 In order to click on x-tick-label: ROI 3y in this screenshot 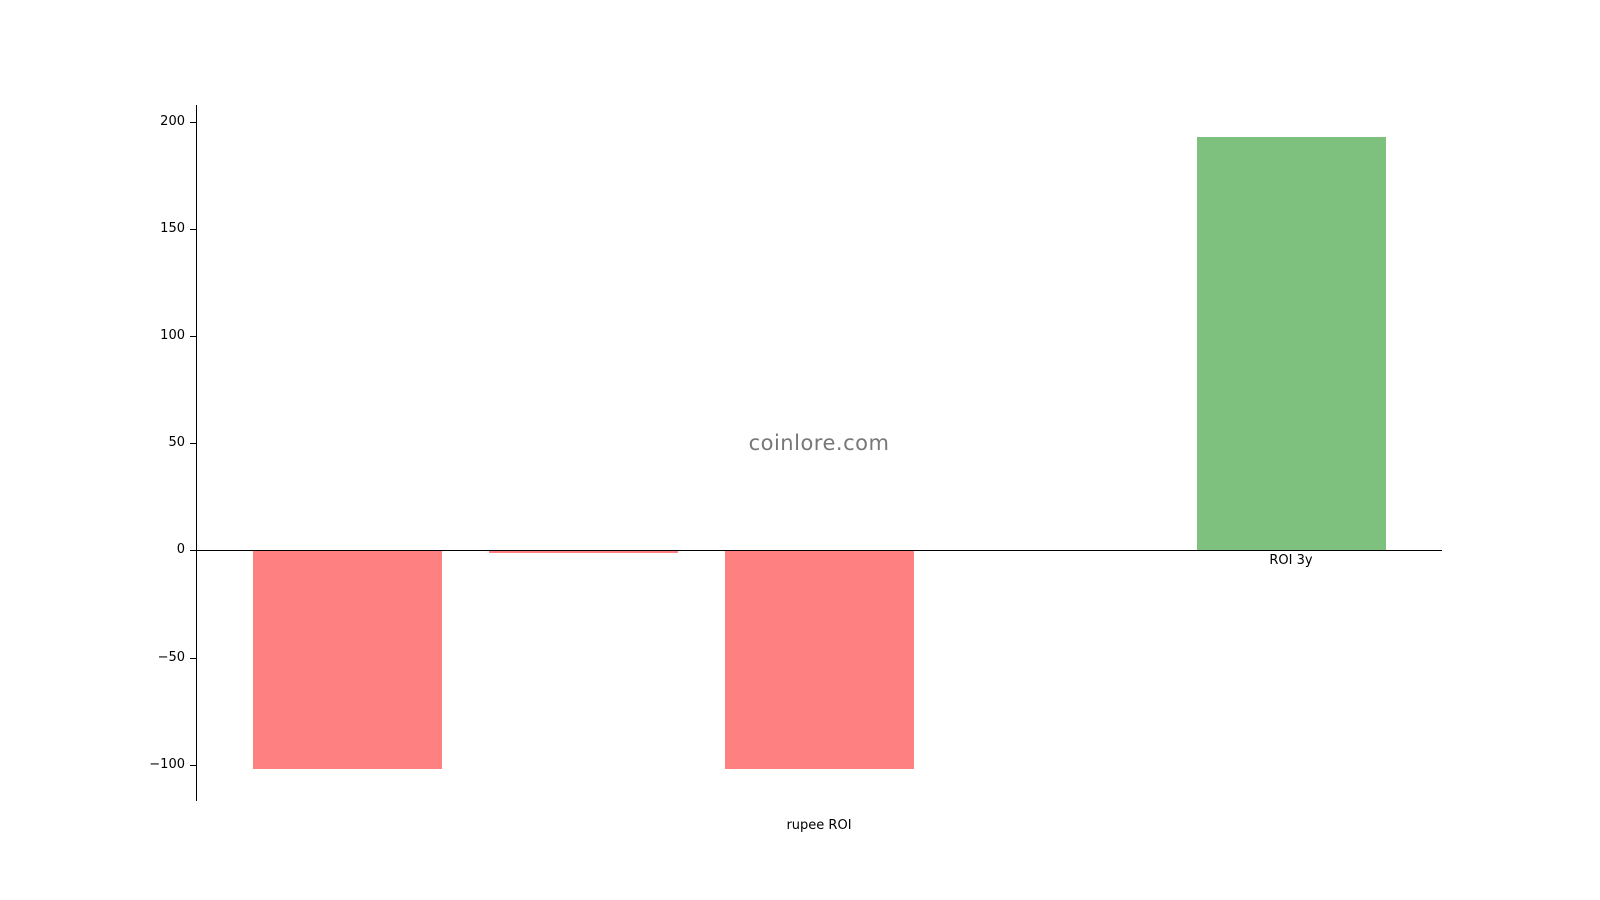, I will do `click(1291, 560)`.